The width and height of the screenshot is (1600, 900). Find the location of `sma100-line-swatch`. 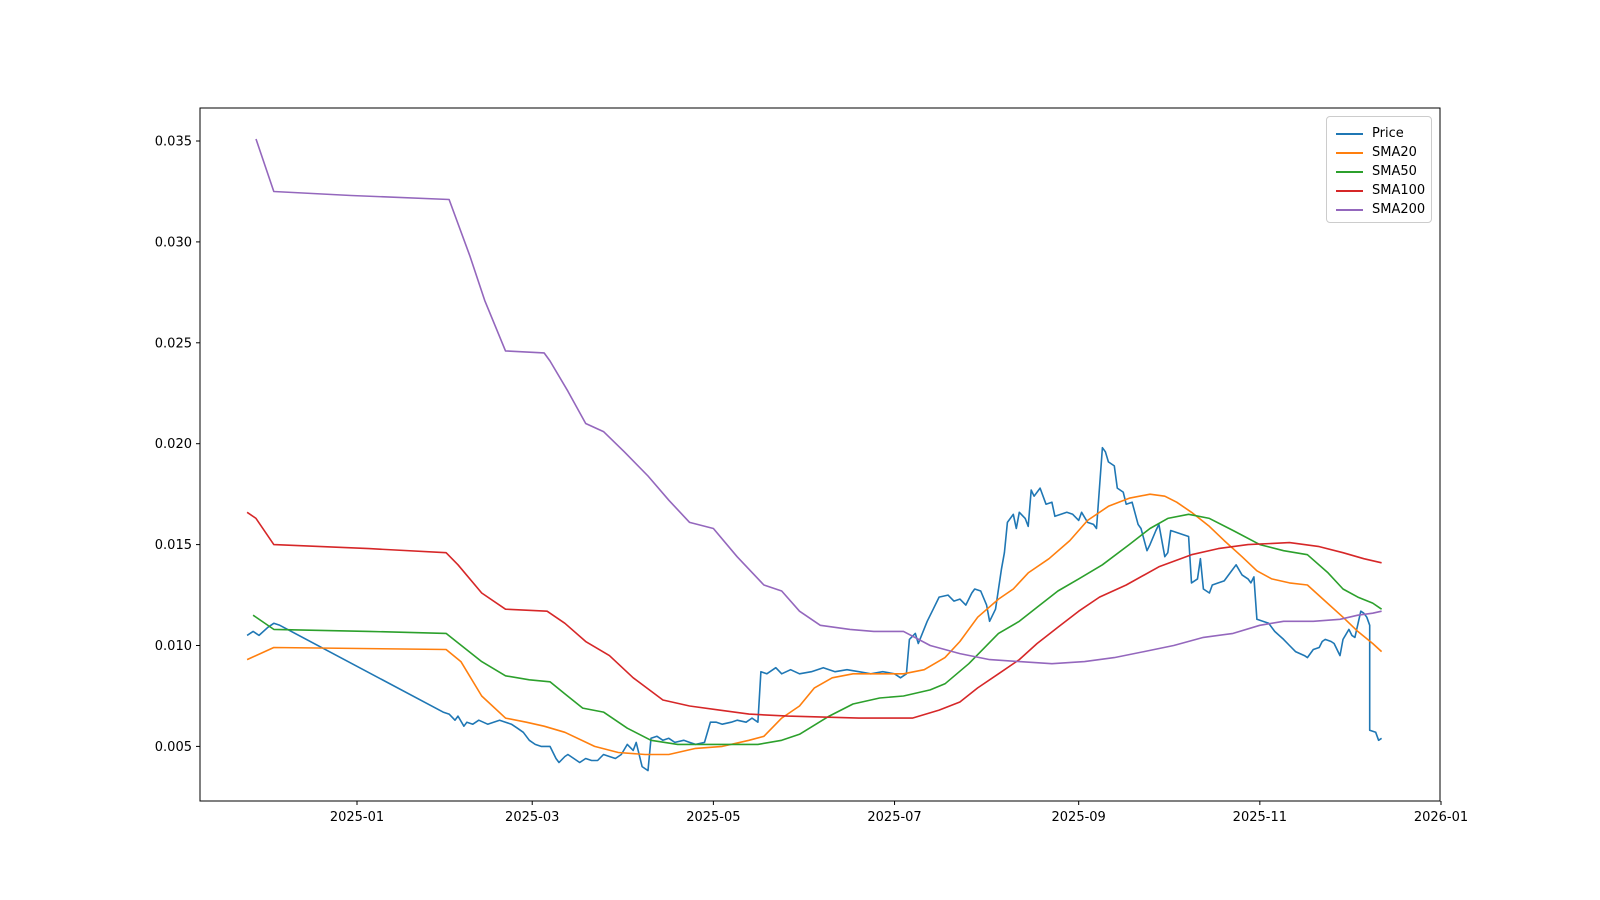

sma100-line-swatch is located at coordinates (1349, 190).